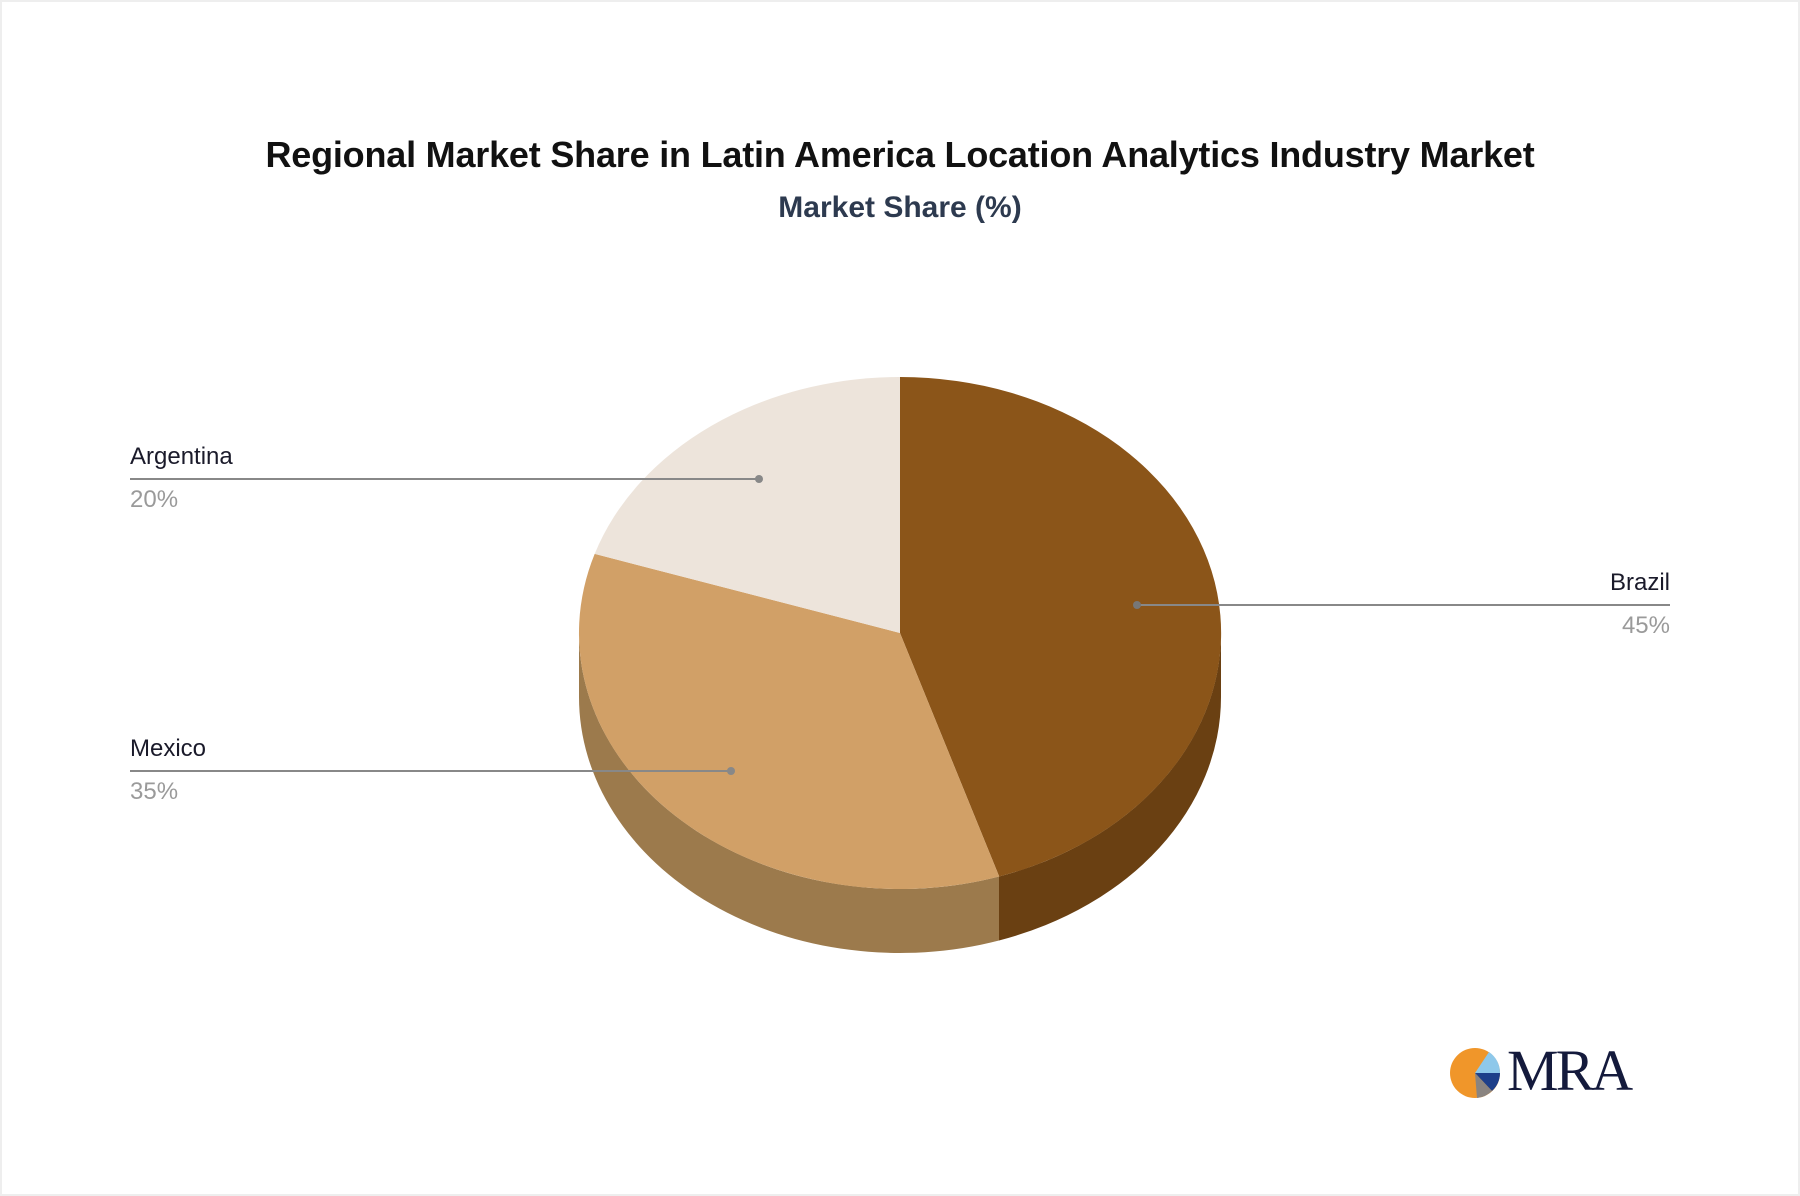  Describe the element at coordinates (789, 793) in the screenshot. I see `pie-side-mexico` at that location.